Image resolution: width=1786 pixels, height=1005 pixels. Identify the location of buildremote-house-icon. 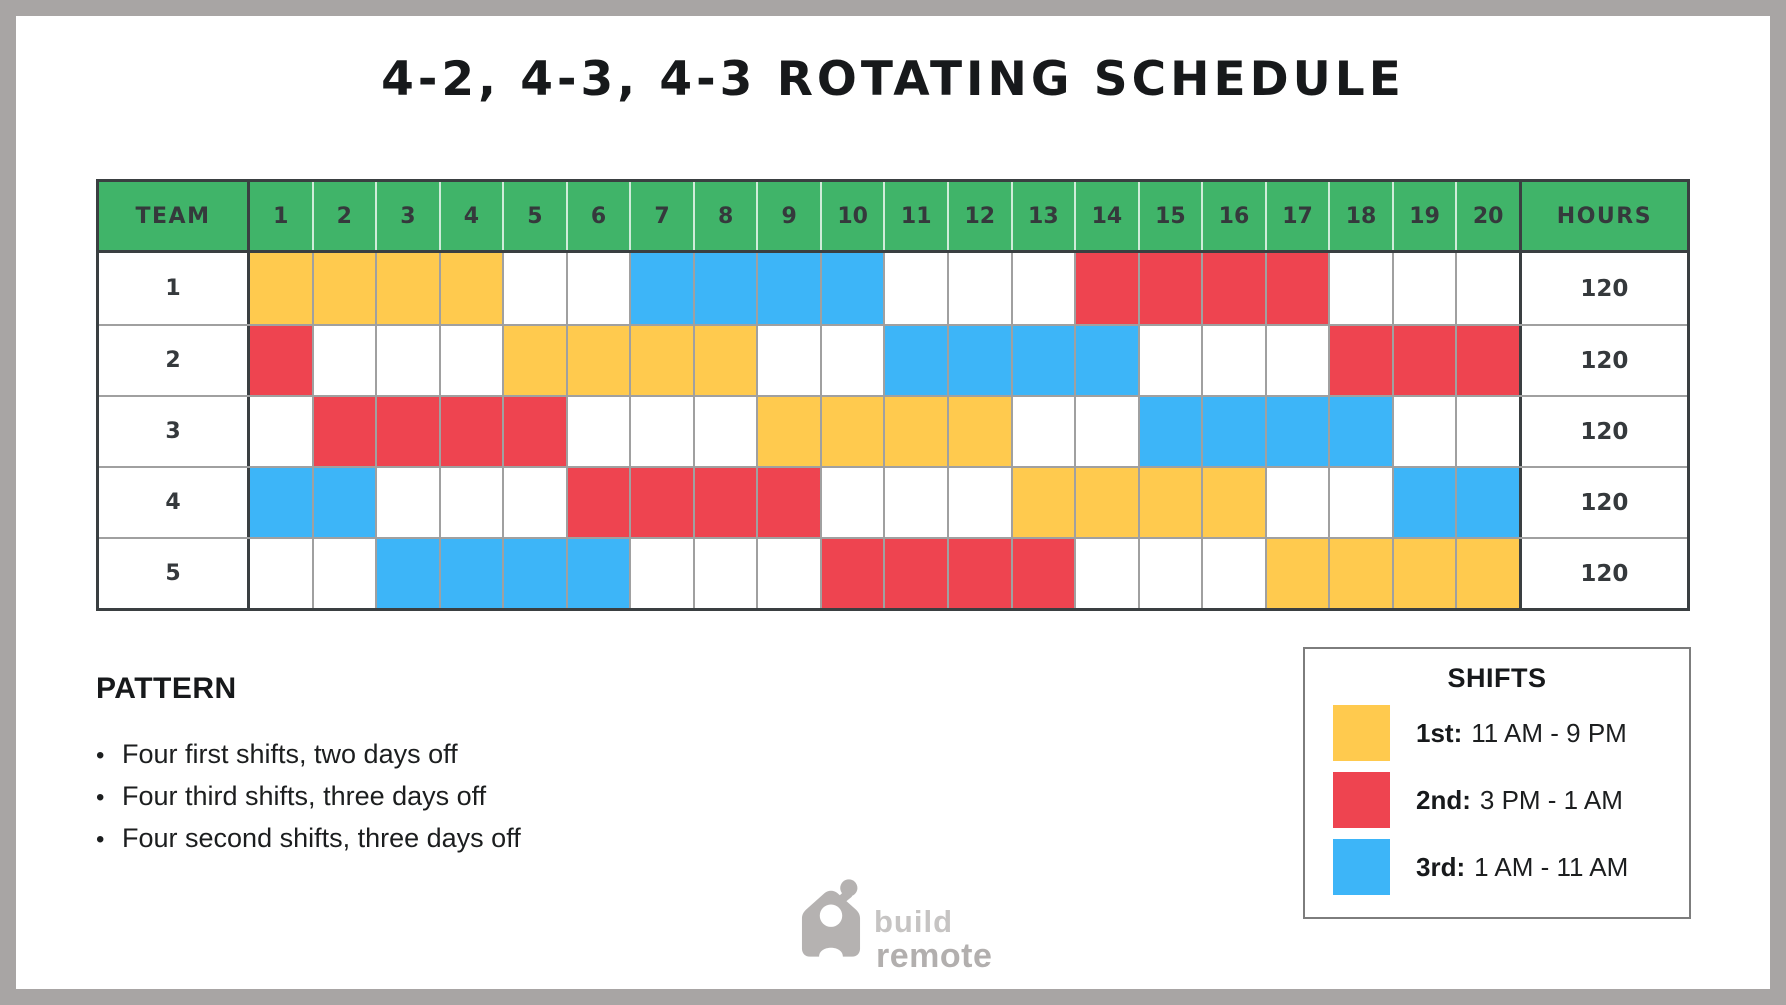
(831, 921).